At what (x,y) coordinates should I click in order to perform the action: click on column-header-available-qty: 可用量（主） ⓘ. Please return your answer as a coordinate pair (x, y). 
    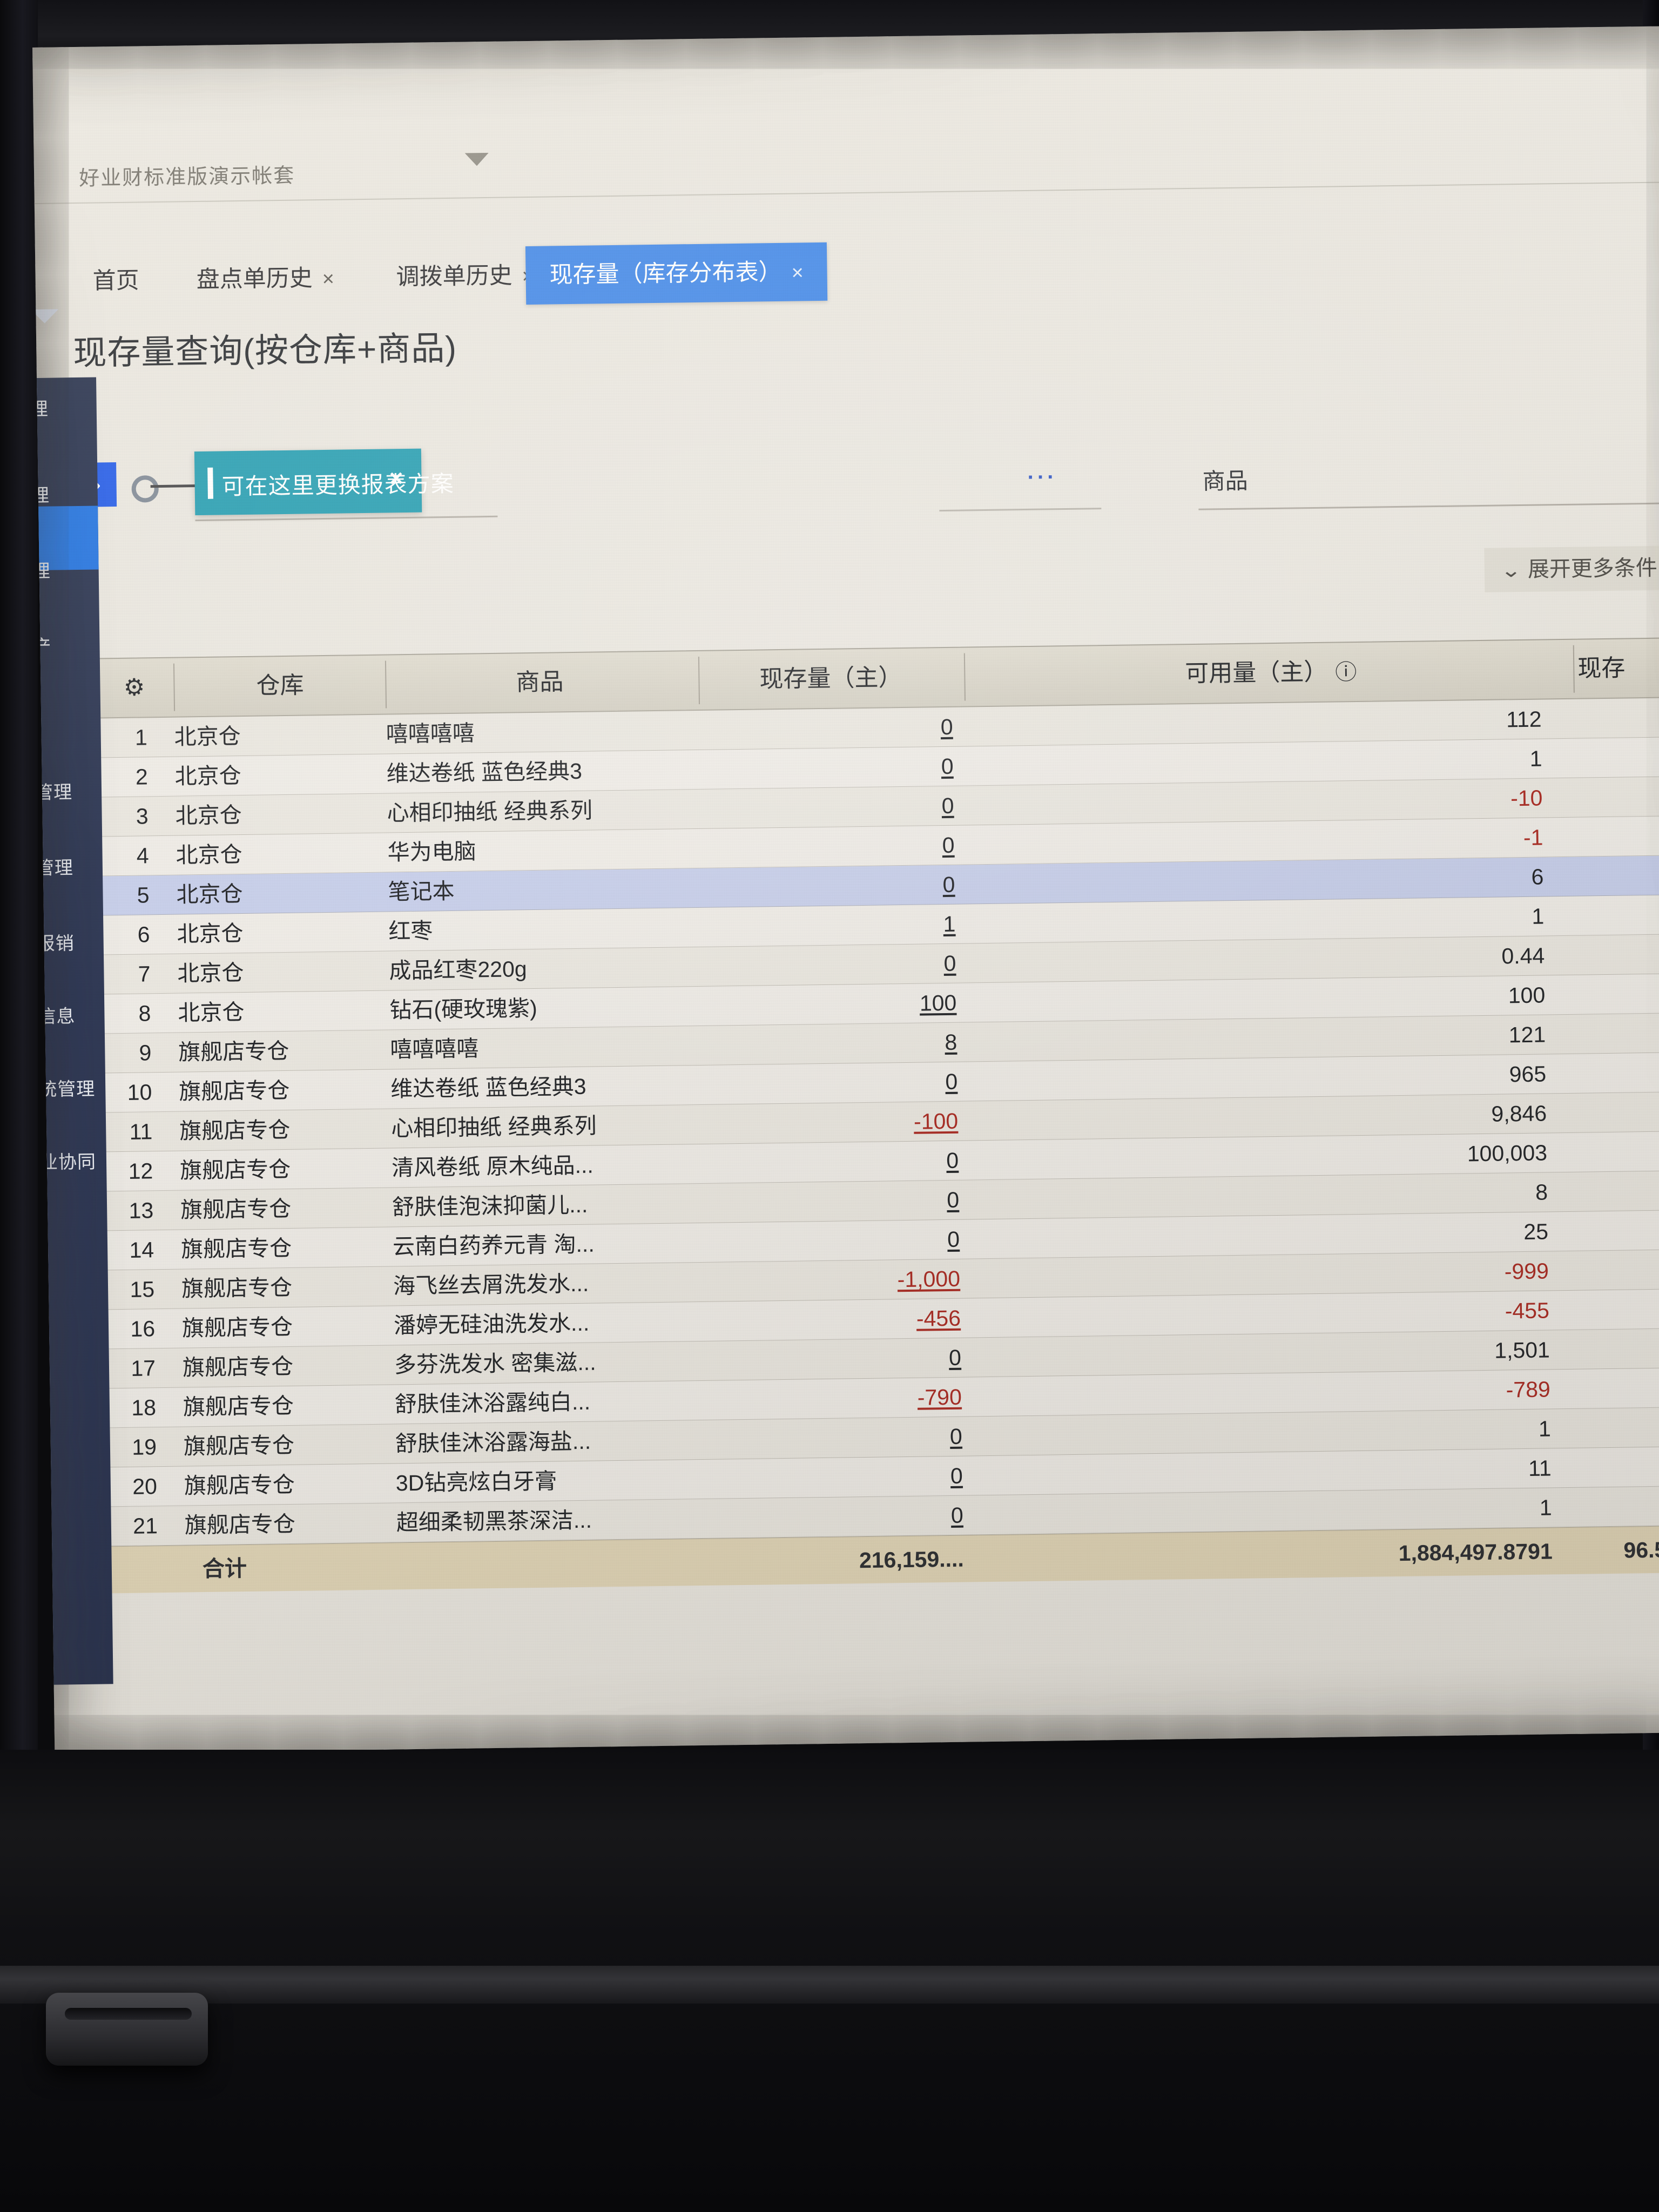
    Looking at the image, I should click on (1271, 673).